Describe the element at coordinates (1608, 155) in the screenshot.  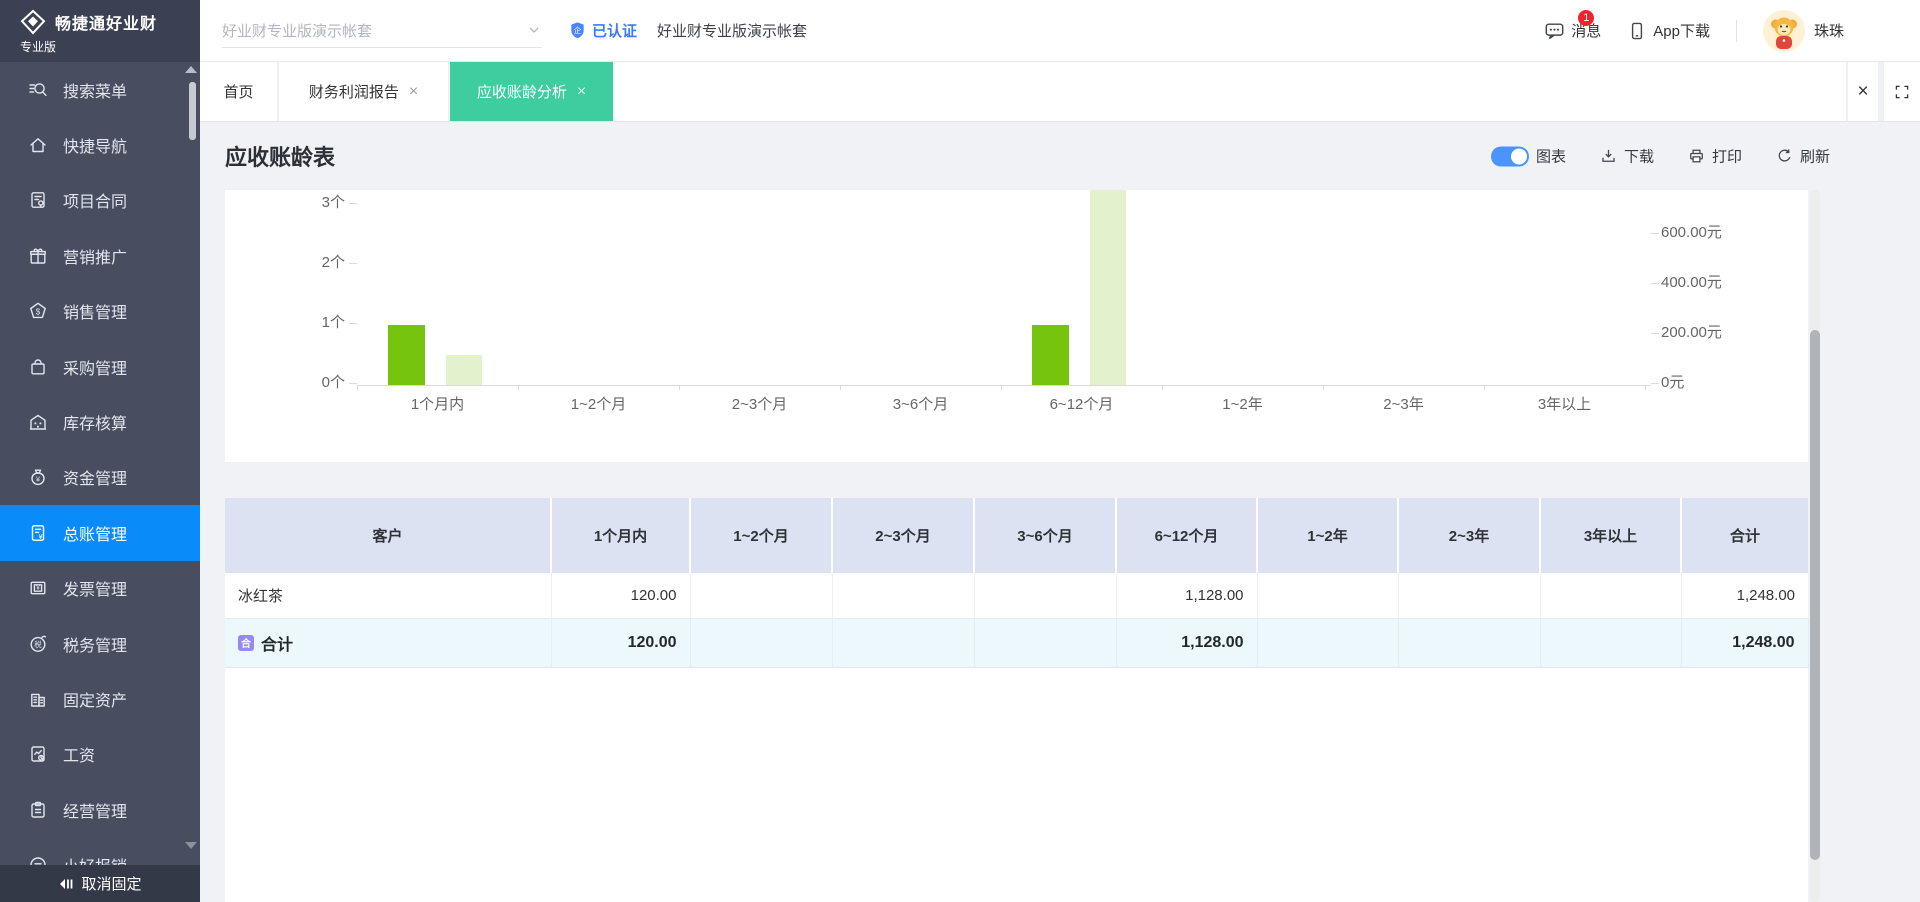
I see `download-icon` at that location.